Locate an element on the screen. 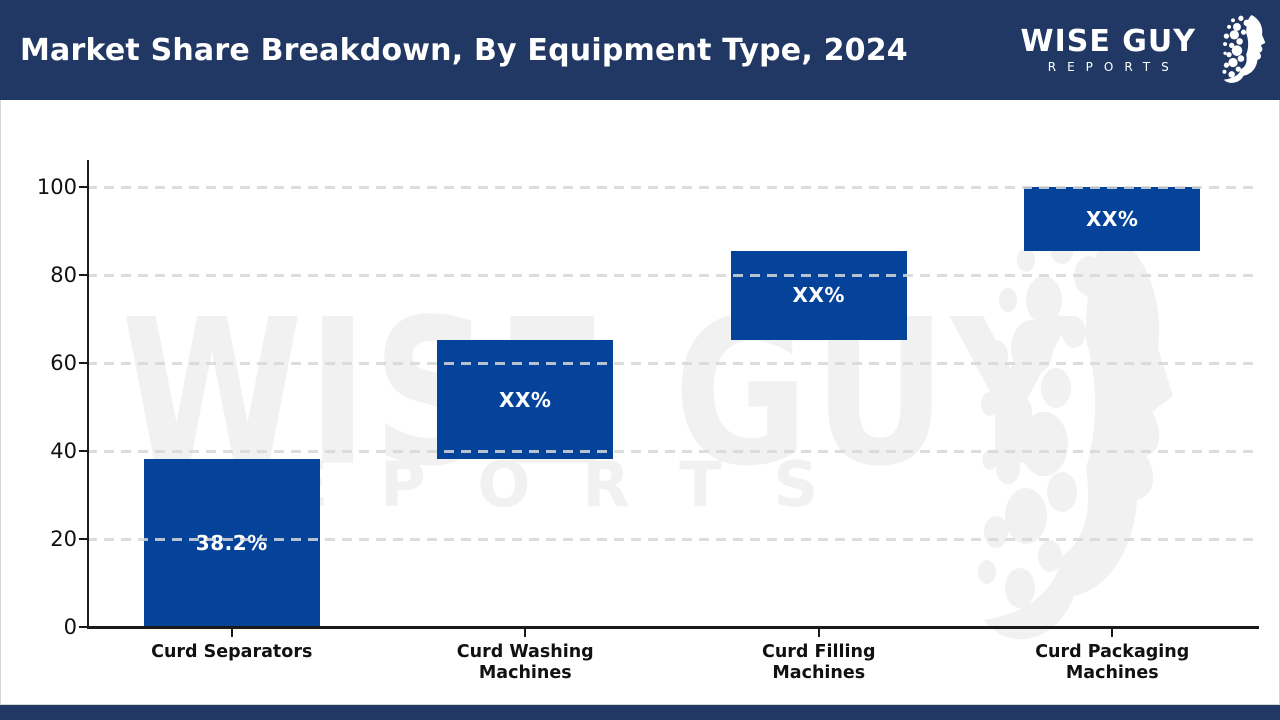 This screenshot has width=1280, height=720. logo-line2: REPORTS is located at coordinates (1113, 67).